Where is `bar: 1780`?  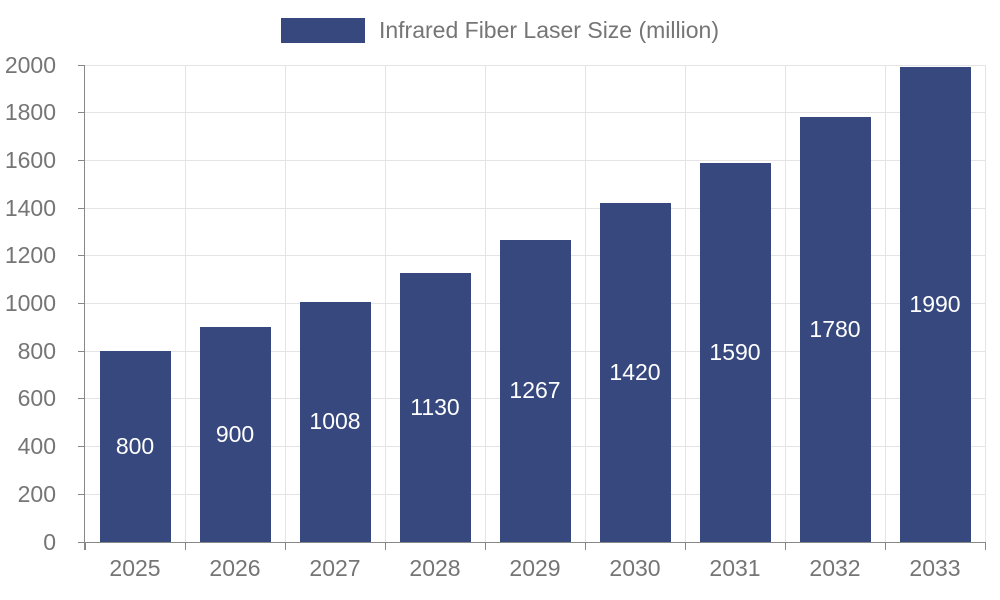 bar: 1780 is located at coordinates (835, 329).